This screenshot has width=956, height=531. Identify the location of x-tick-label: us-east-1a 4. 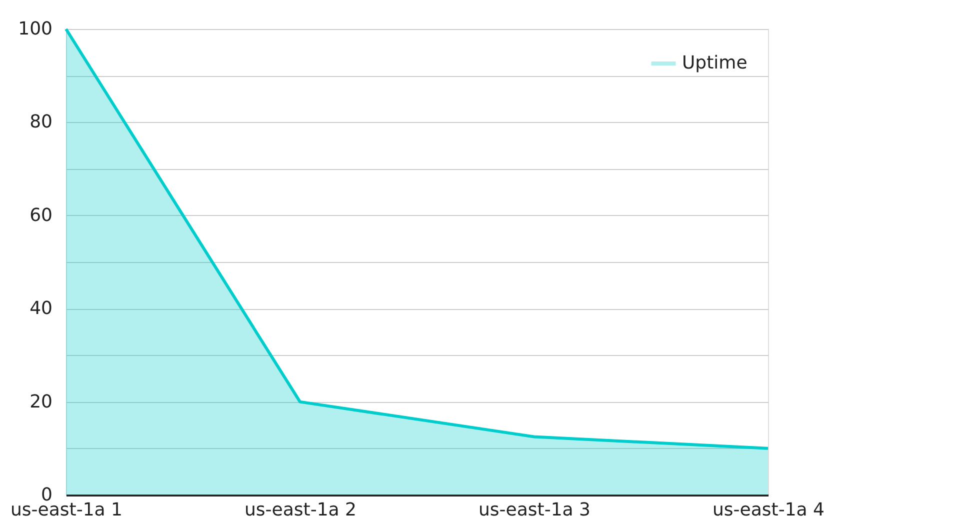
(768, 510).